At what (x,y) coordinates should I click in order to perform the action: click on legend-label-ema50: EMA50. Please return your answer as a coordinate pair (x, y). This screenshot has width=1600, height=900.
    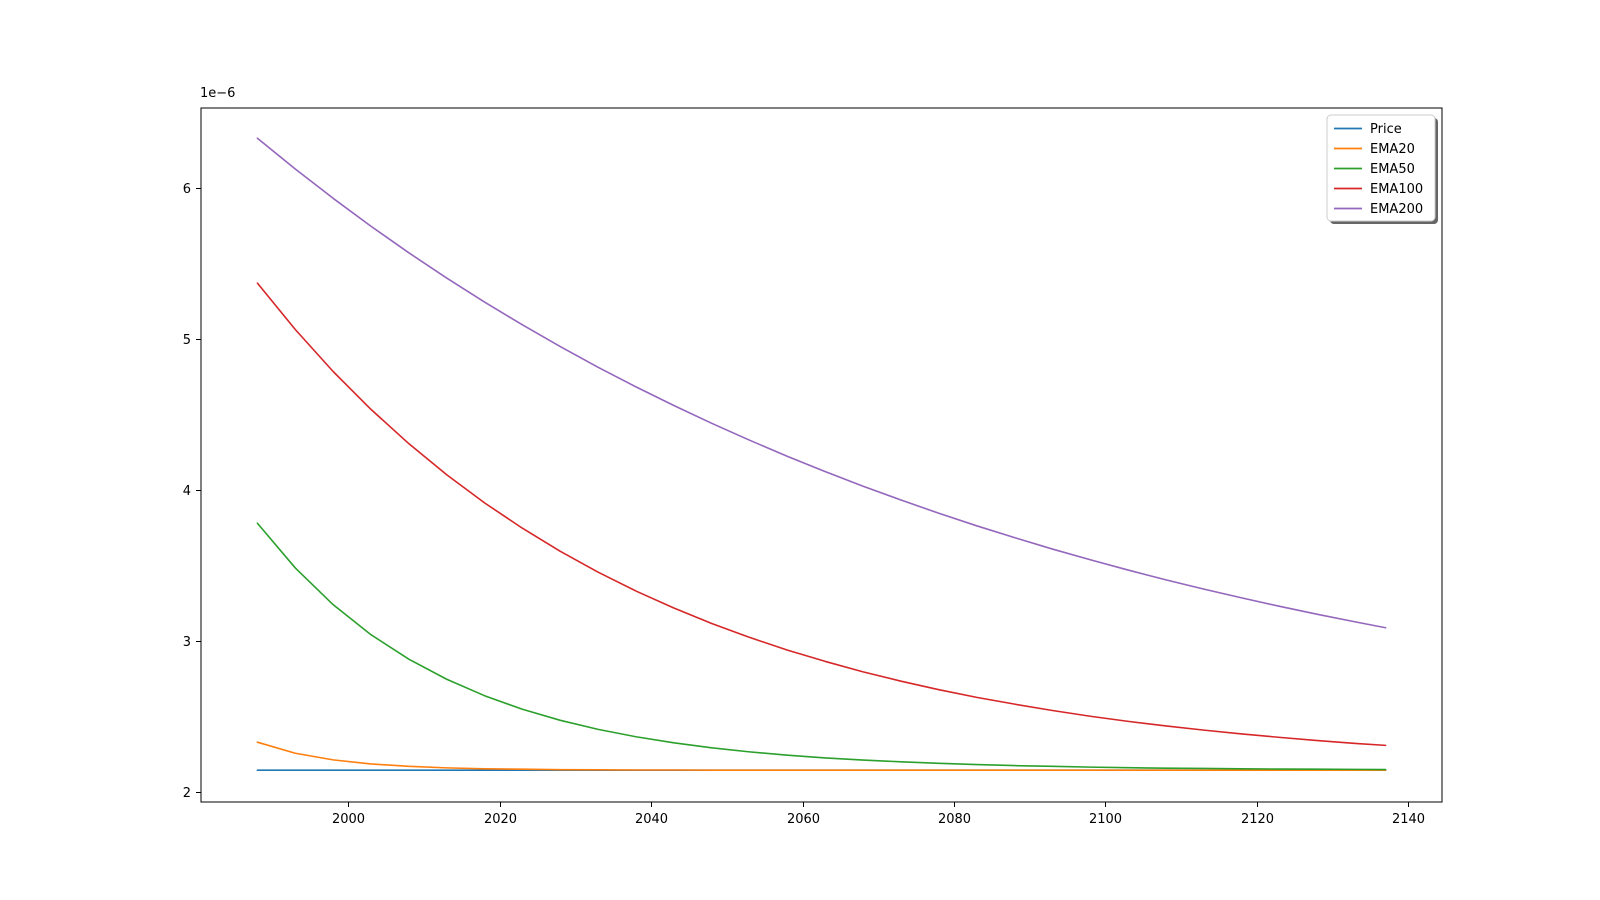
    Looking at the image, I should click on (1392, 169).